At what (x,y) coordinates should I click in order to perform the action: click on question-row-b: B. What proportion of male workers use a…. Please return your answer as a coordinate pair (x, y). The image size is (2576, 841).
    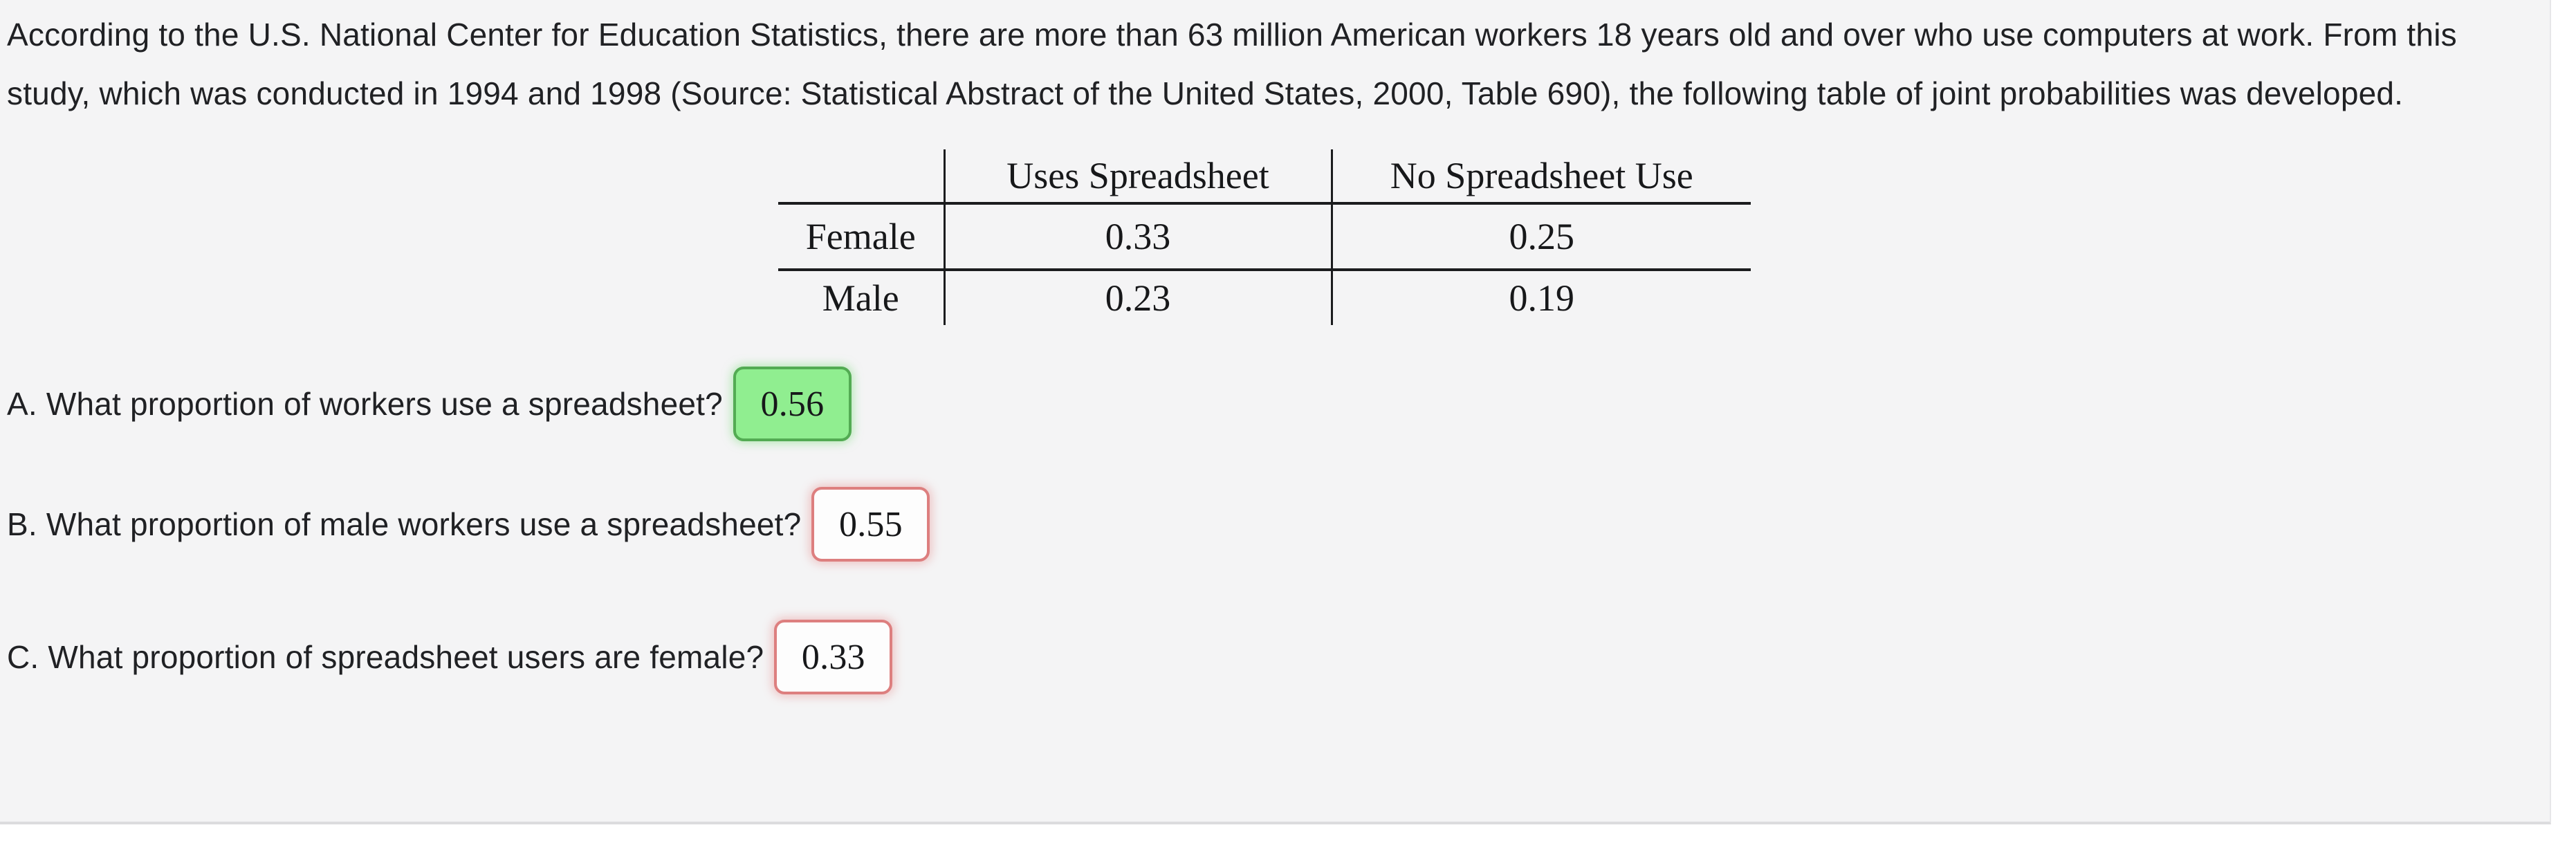
    Looking at the image, I should click on (1264, 524).